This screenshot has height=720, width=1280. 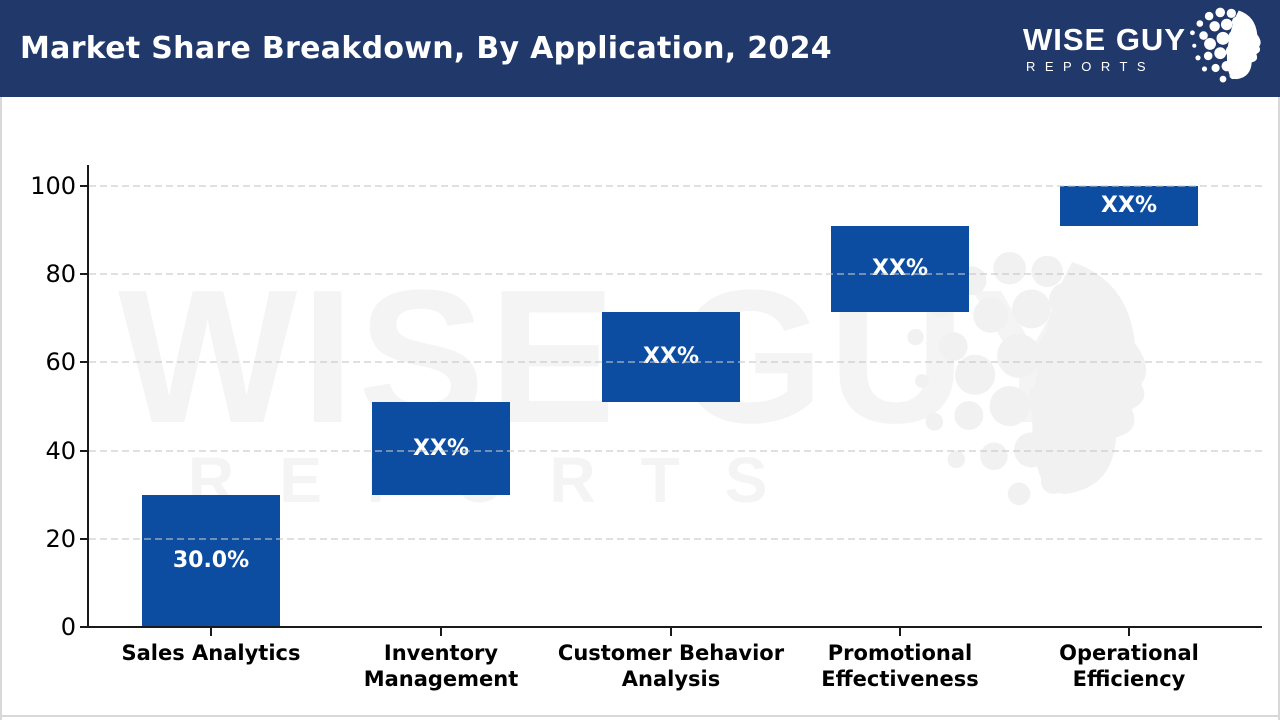 I want to click on x-category-label: Customer Behavior Analysis, so click(x=671, y=666).